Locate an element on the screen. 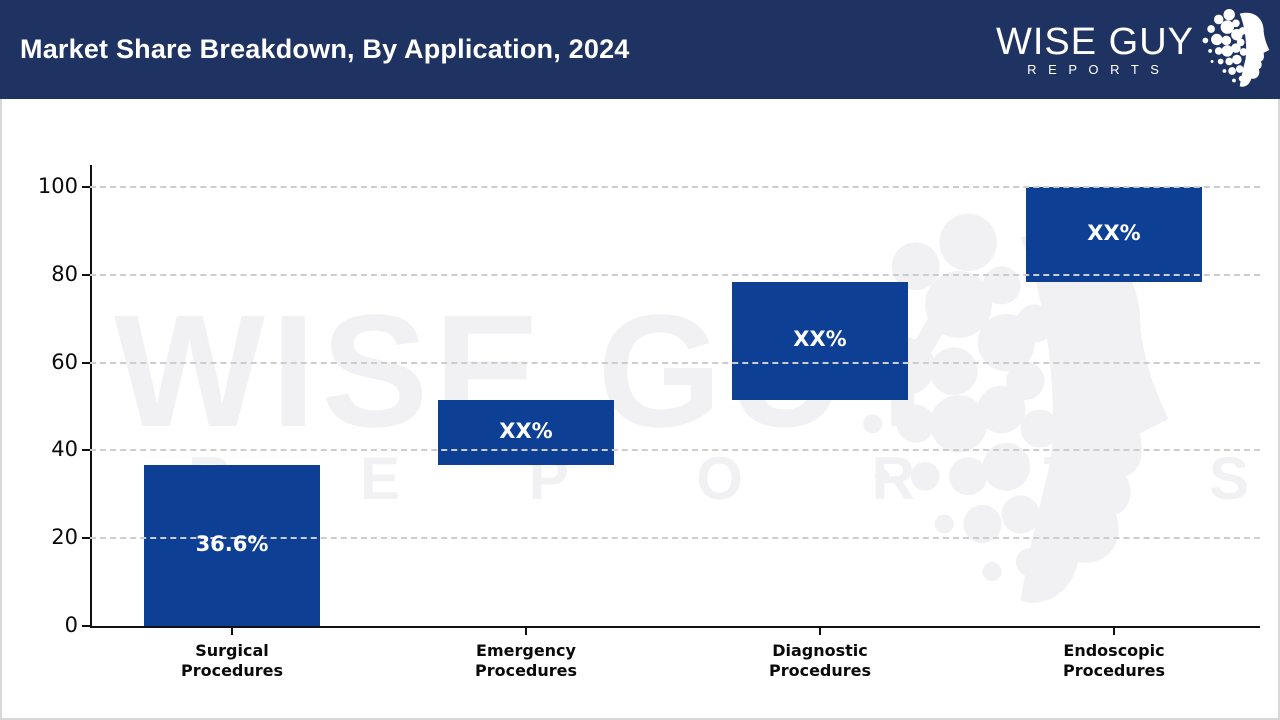  y-tick-label-60: 60 is located at coordinates (64, 361).